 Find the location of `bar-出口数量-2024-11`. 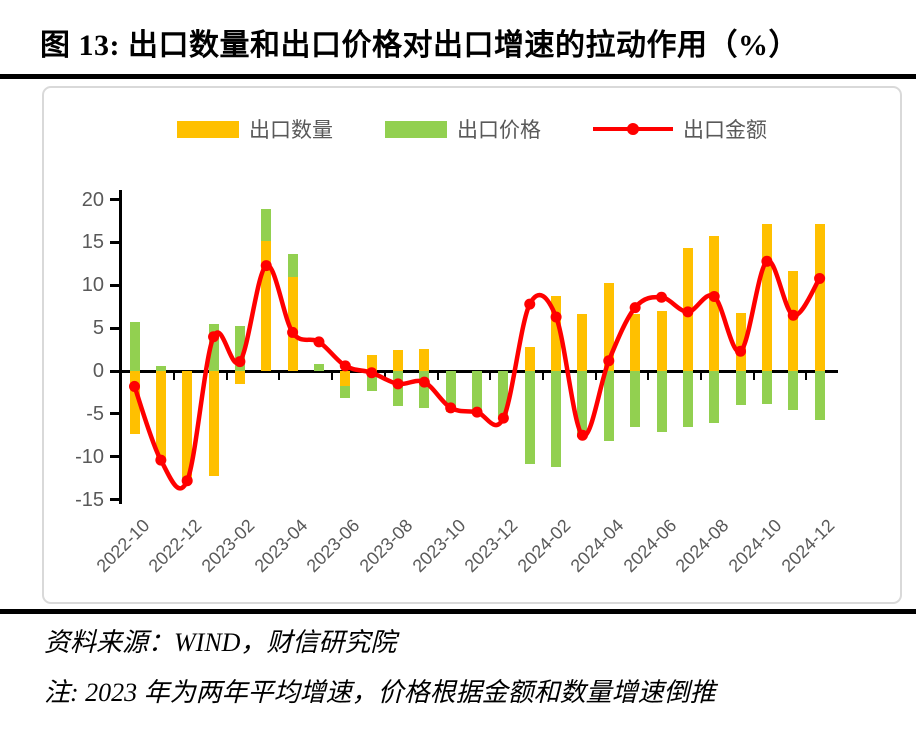

bar-出口数量-2024-11 is located at coordinates (793, 320).